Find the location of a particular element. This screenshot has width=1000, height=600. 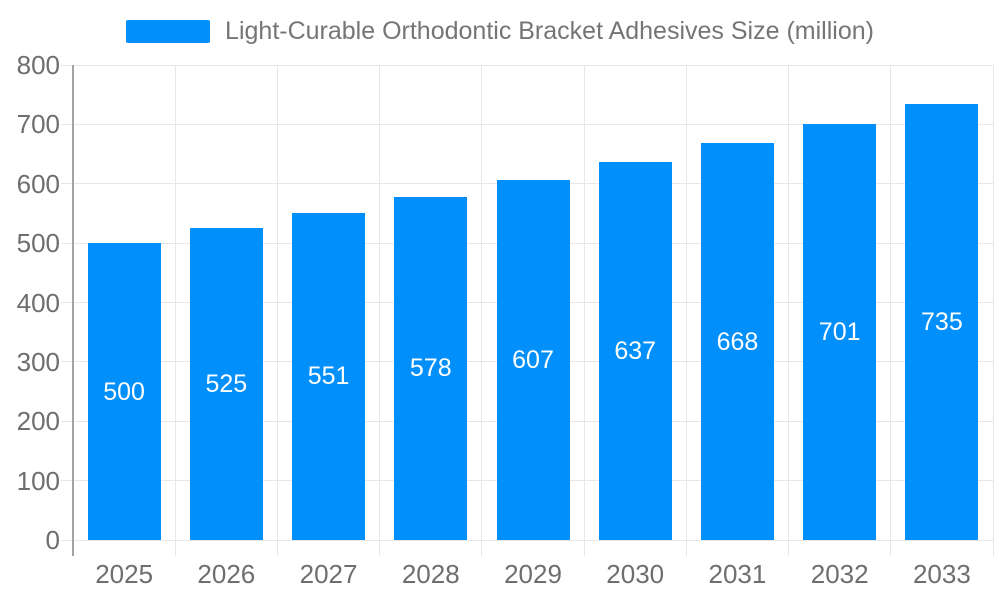

bar-2028 is located at coordinates (431, 368).